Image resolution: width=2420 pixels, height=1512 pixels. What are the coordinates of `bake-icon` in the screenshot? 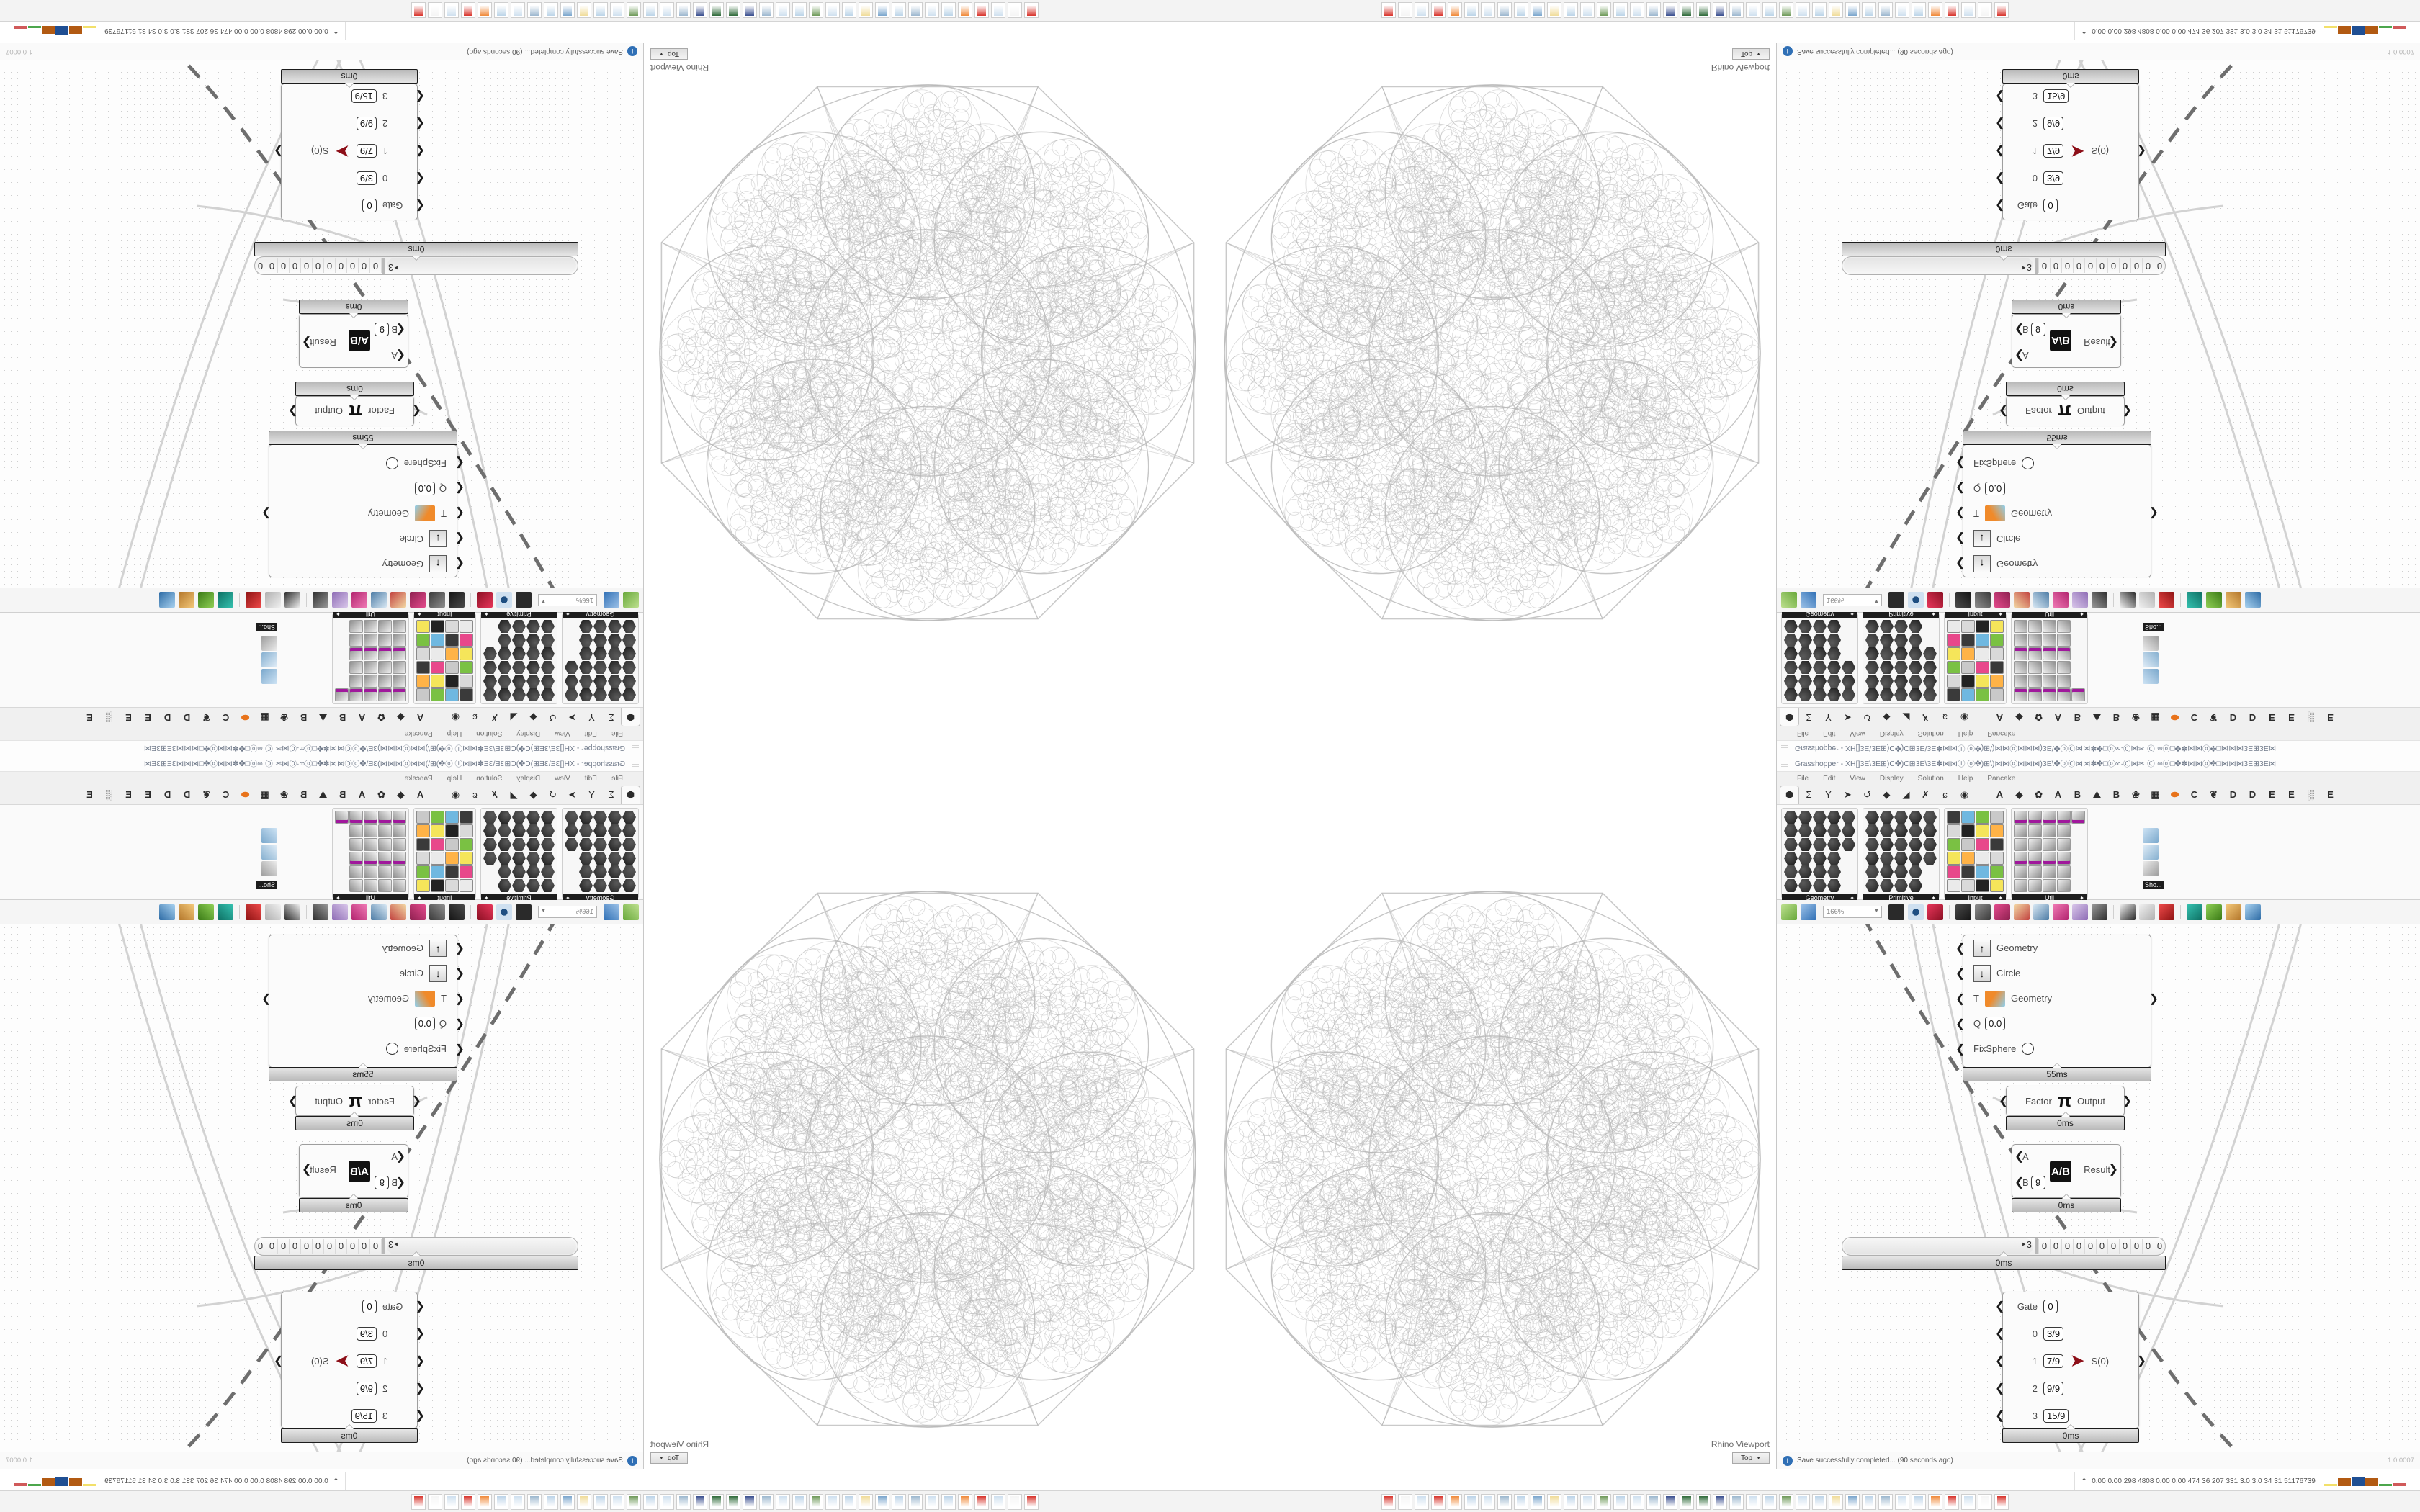 It's located at (340, 600).